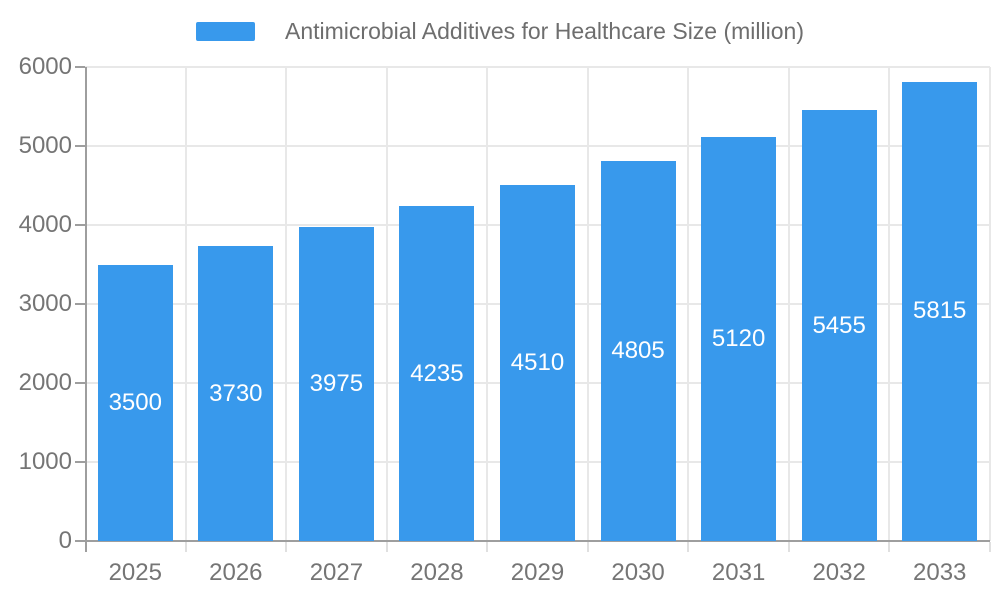 The image size is (1000, 600). What do you see at coordinates (135, 572) in the screenshot?
I see `x-axis-label: 2025` at bounding box center [135, 572].